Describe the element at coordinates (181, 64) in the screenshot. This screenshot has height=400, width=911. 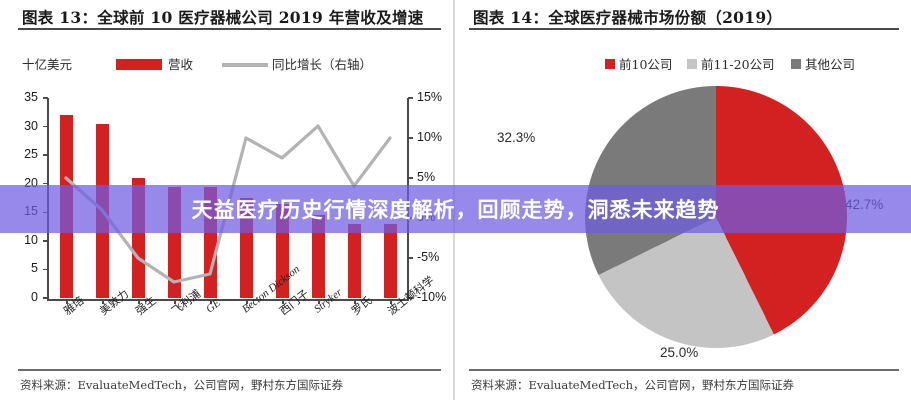
I see `legend-label-revenue: 营收` at that location.